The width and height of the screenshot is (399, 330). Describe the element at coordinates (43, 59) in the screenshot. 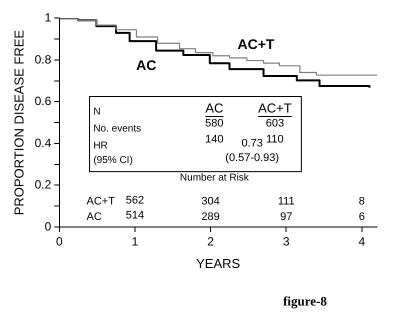

I see `y-tick-label: 0.8` at that location.